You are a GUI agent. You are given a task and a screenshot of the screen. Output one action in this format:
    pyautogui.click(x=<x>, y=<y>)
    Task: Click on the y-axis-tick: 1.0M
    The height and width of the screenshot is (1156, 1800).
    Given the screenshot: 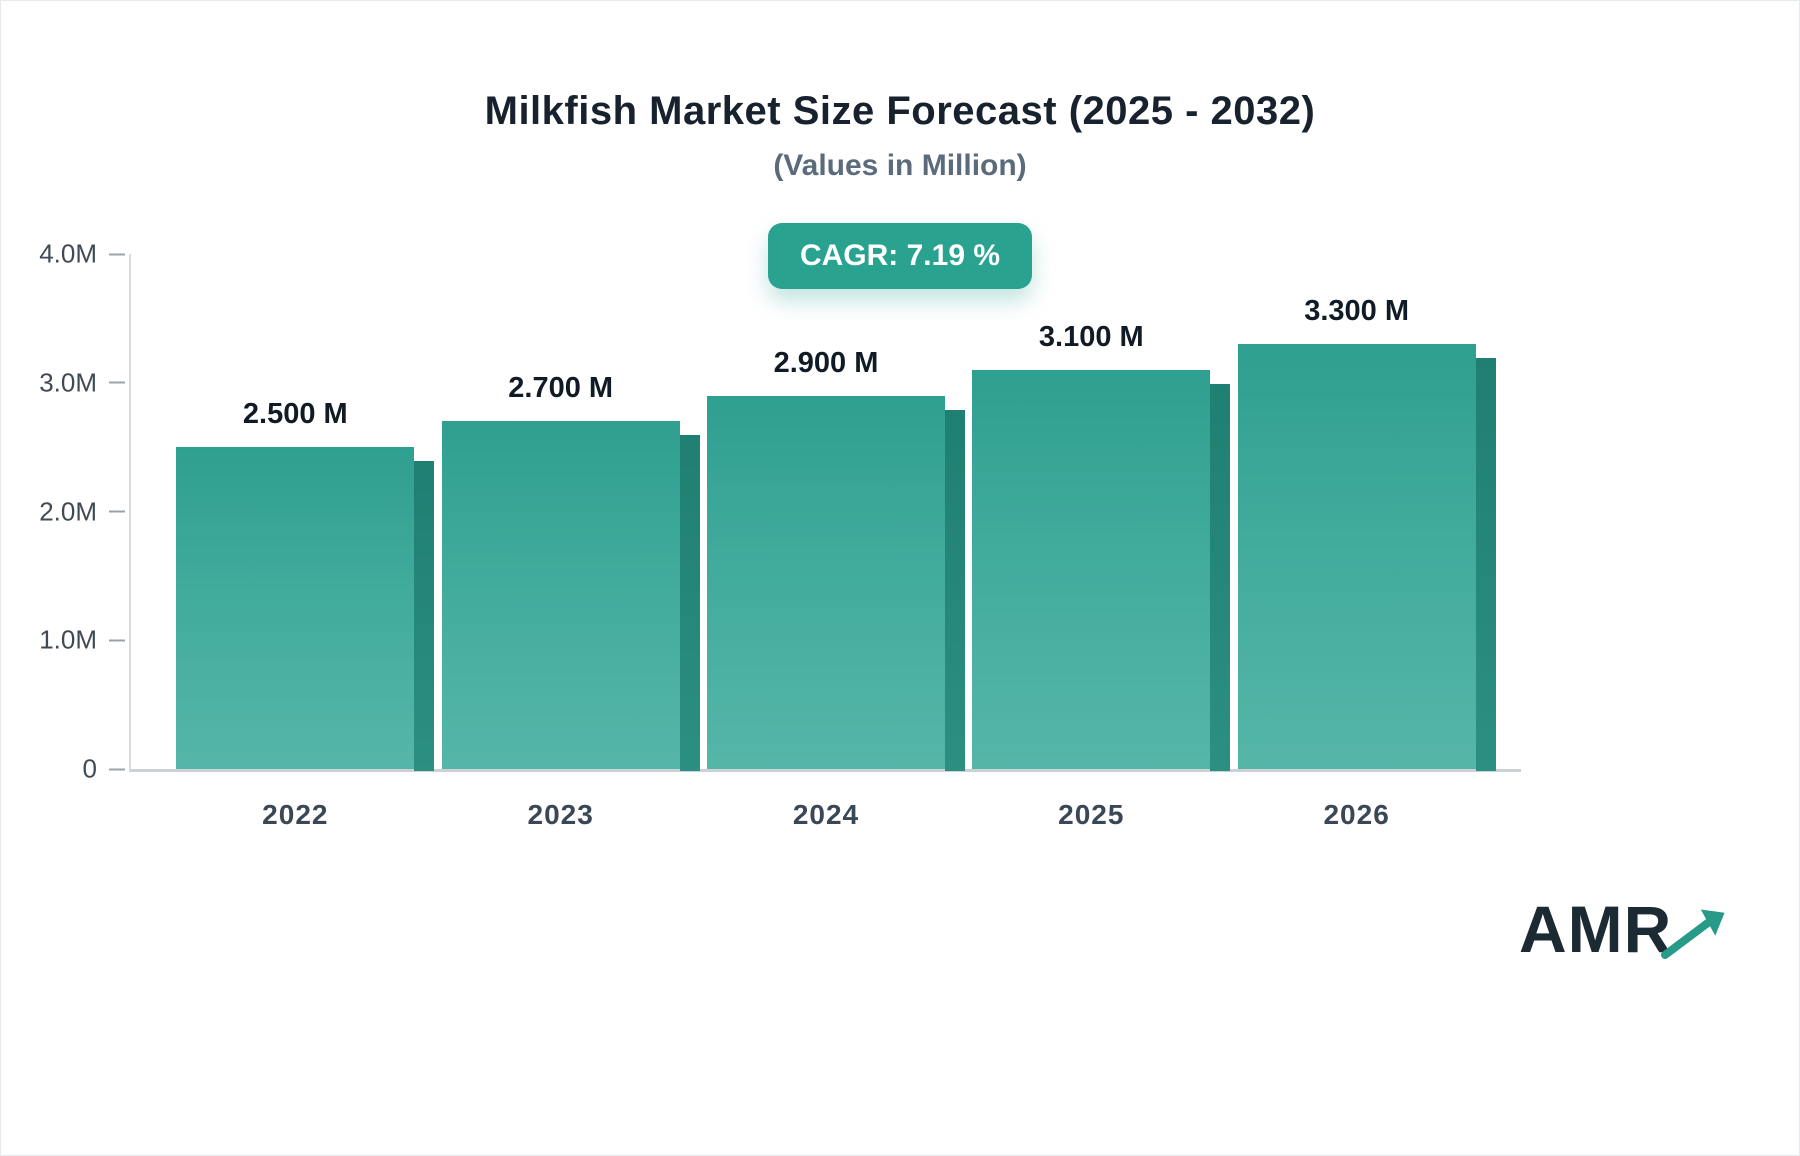 What is the action you would take?
    pyautogui.click(x=82, y=640)
    